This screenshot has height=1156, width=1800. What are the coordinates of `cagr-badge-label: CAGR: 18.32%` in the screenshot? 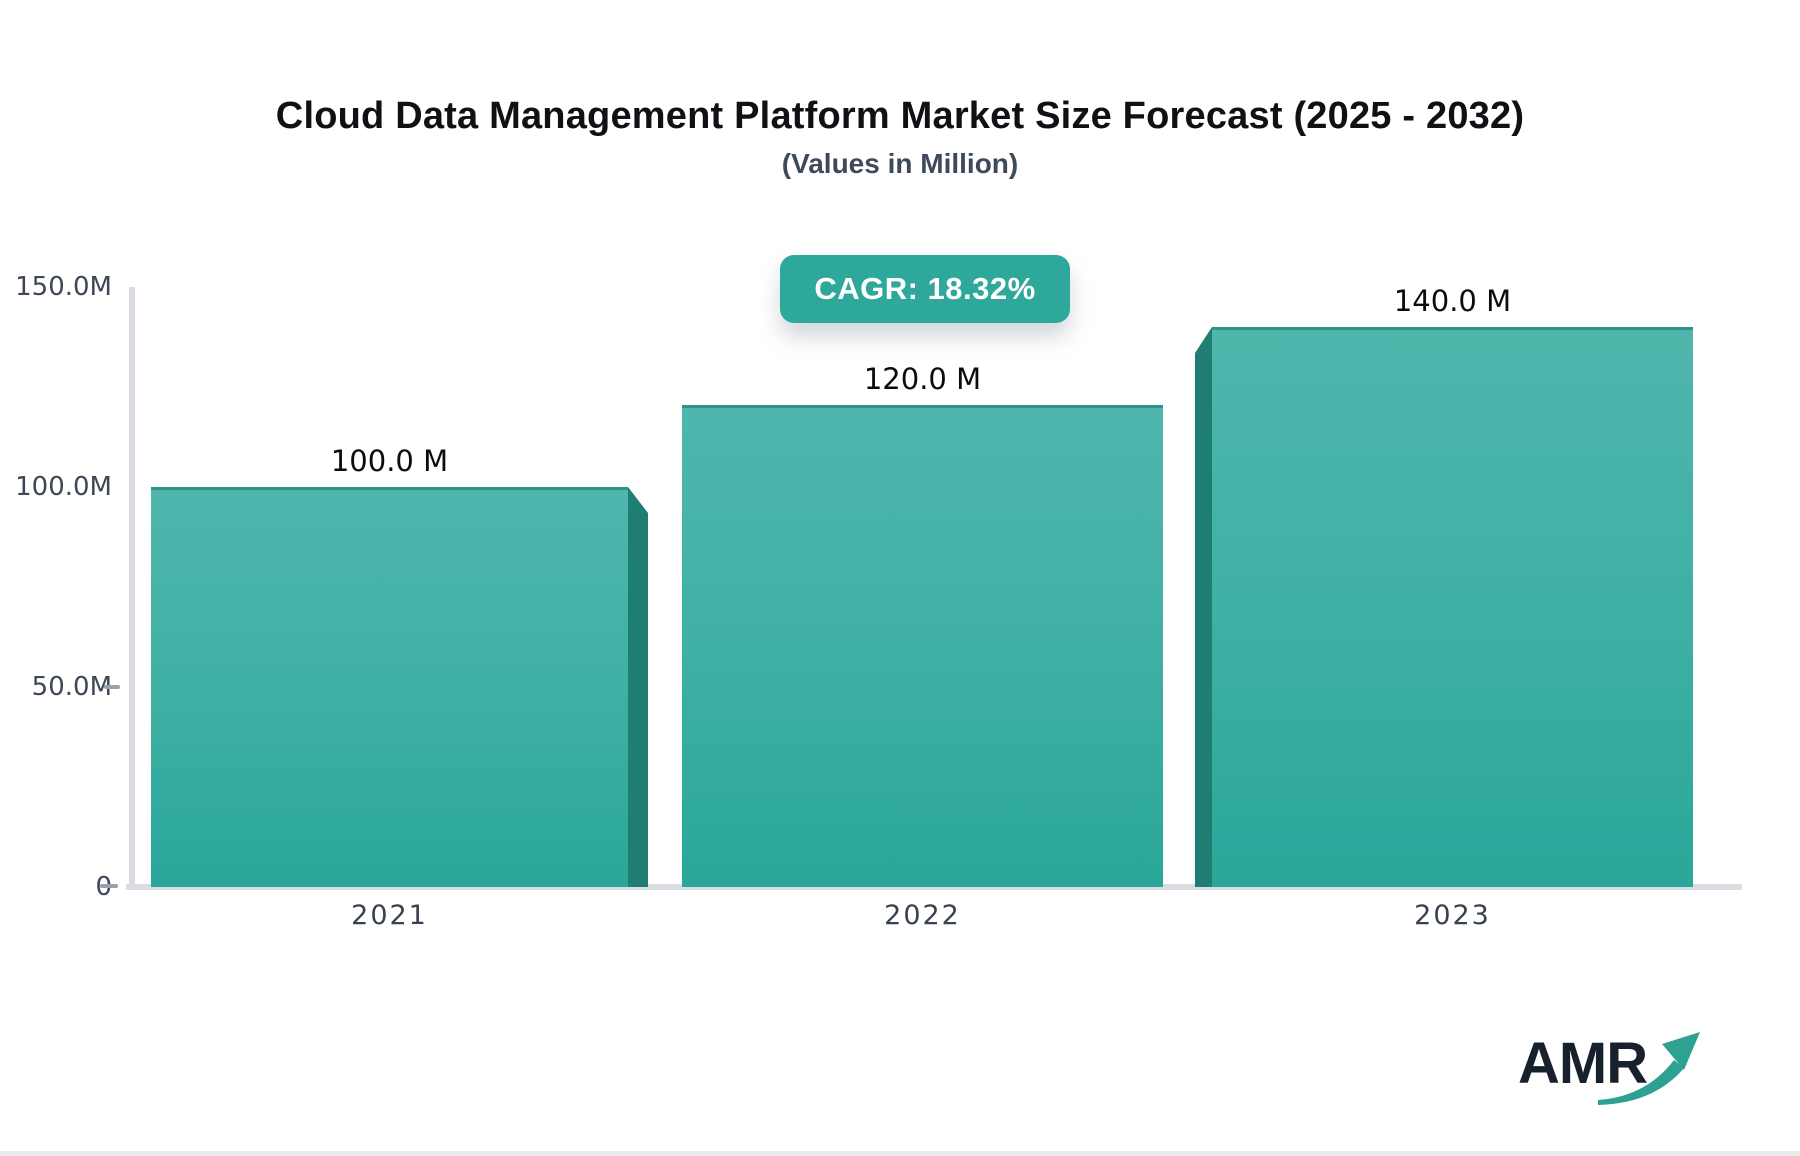 It's located at (925, 288).